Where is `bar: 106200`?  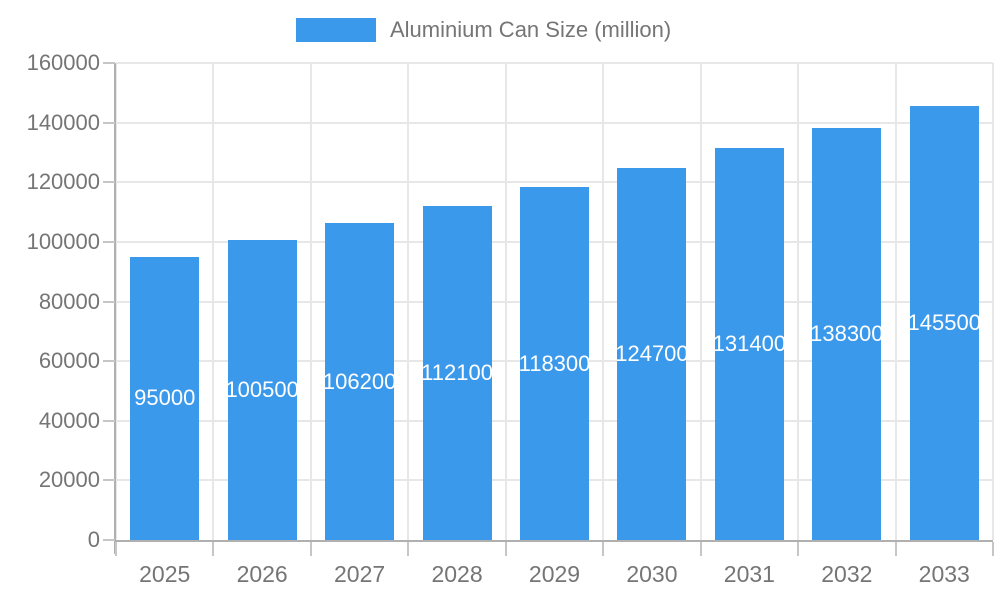
bar: 106200 is located at coordinates (360, 381).